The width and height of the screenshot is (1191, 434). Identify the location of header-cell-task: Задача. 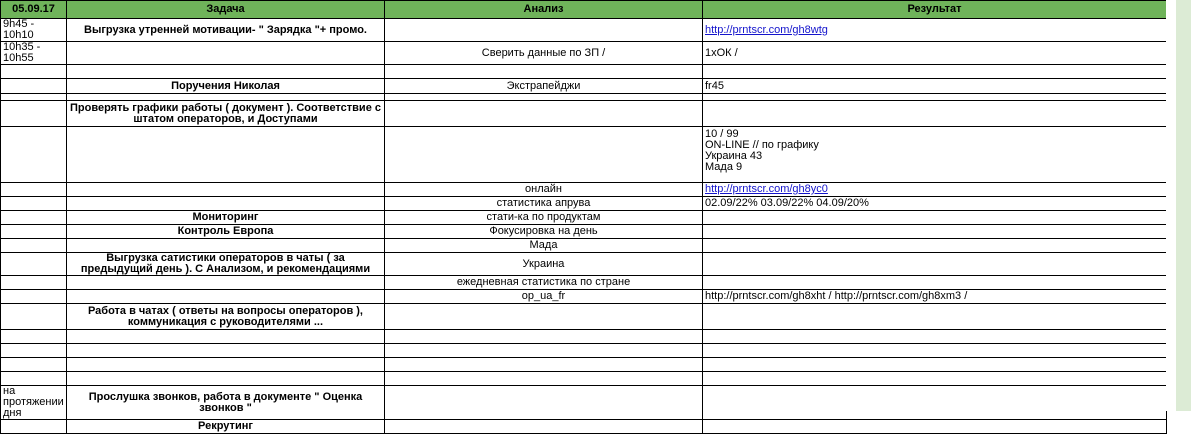
(225, 9).